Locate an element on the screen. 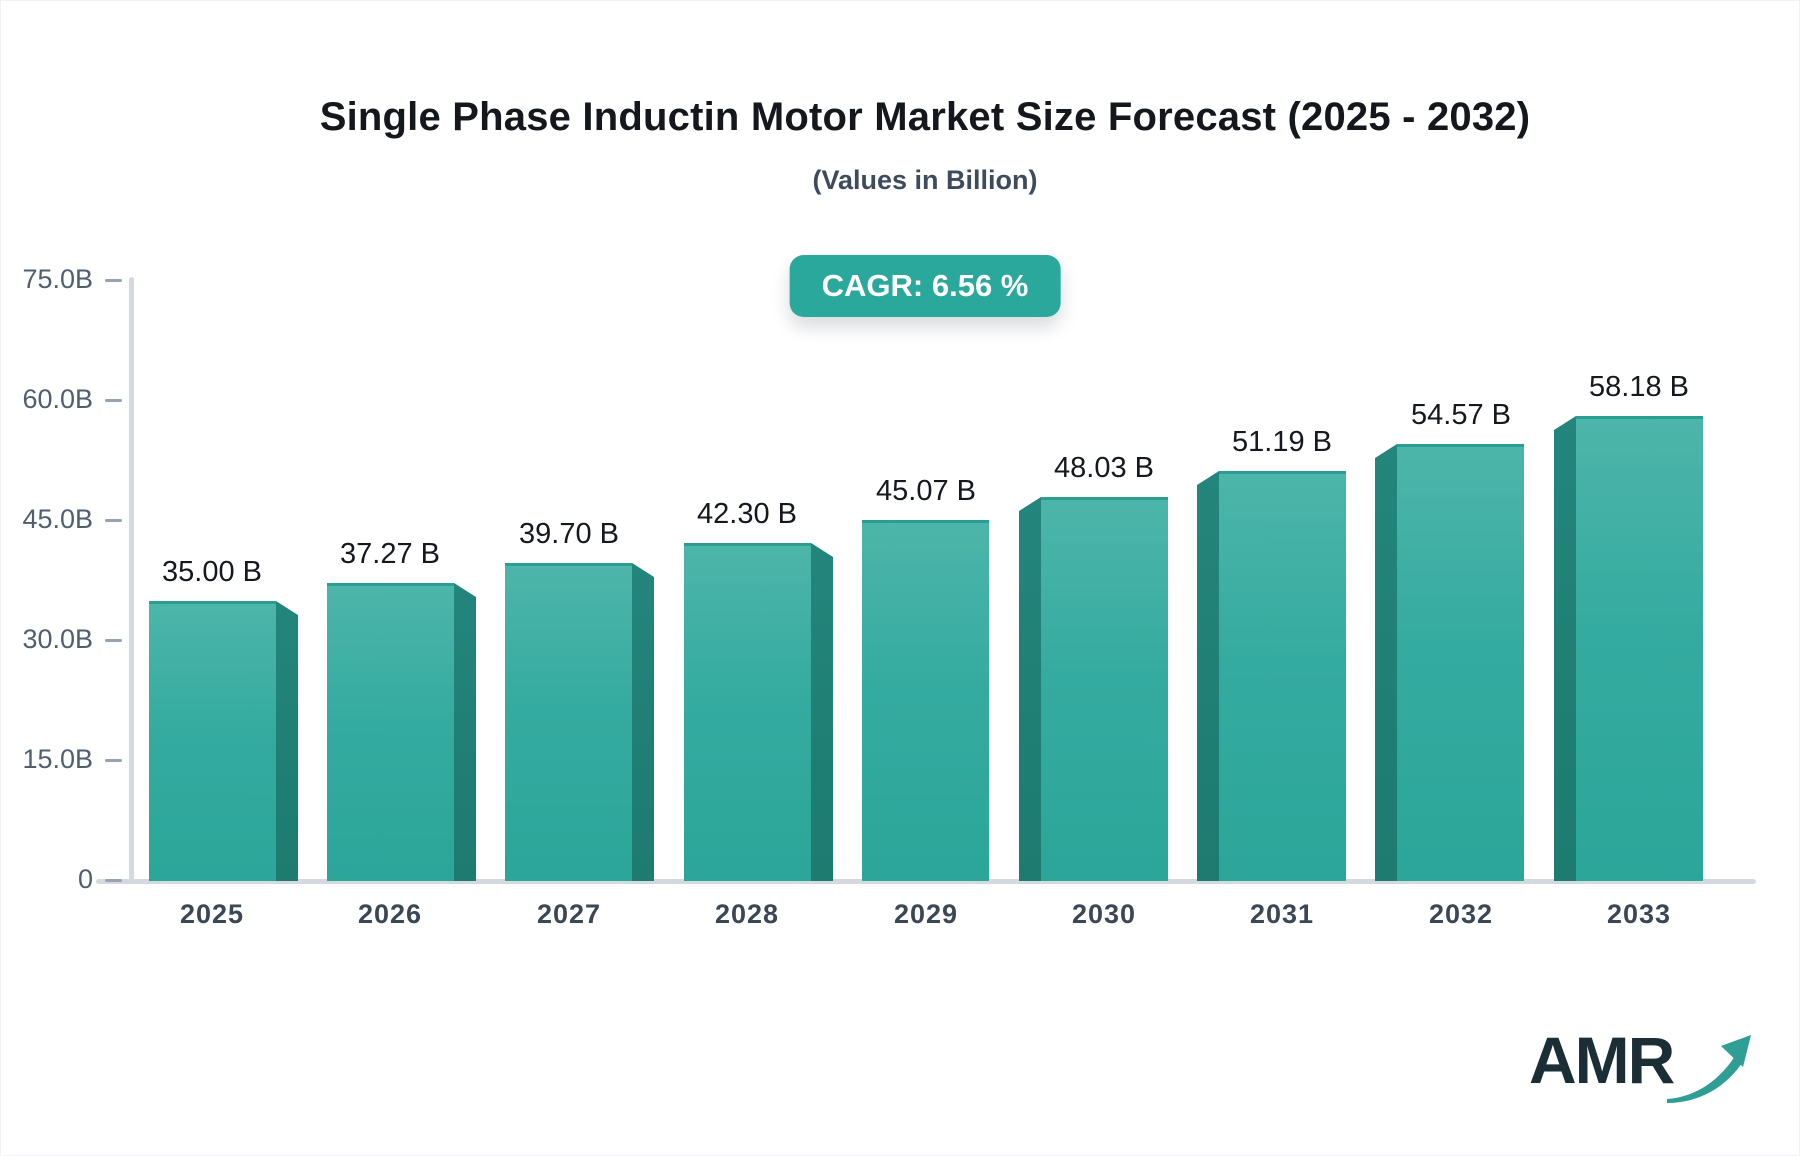  x-tick-label: 2031 is located at coordinates (1282, 914).